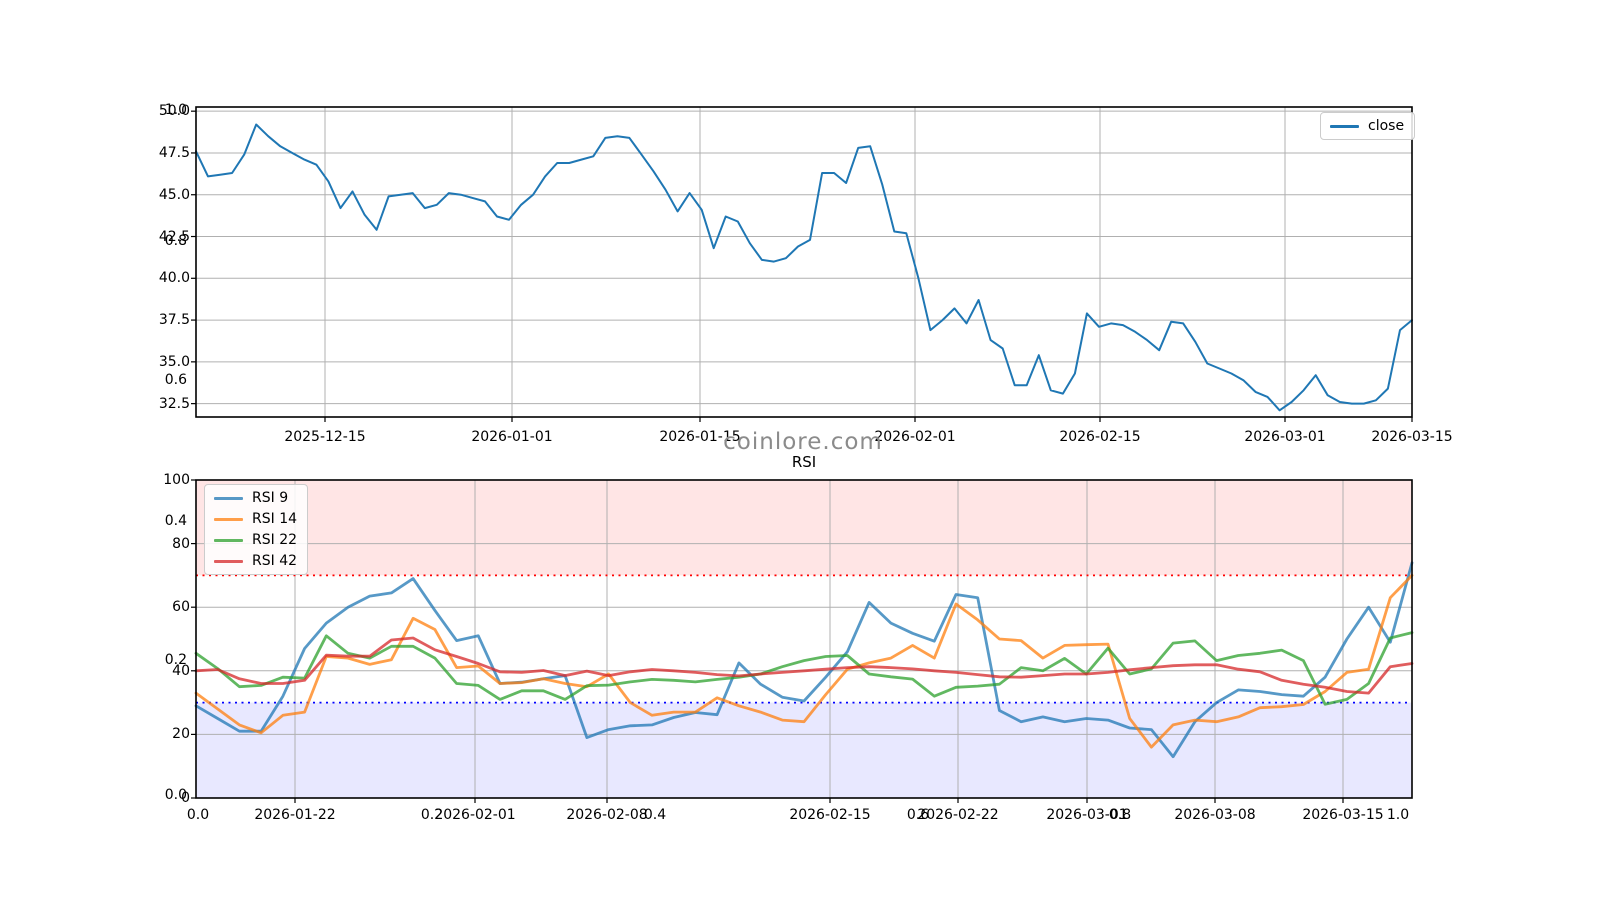 This screenshot has width=1600, height=900. I want to click on x-tick-label: 2025-12-15, so click(325, 437).